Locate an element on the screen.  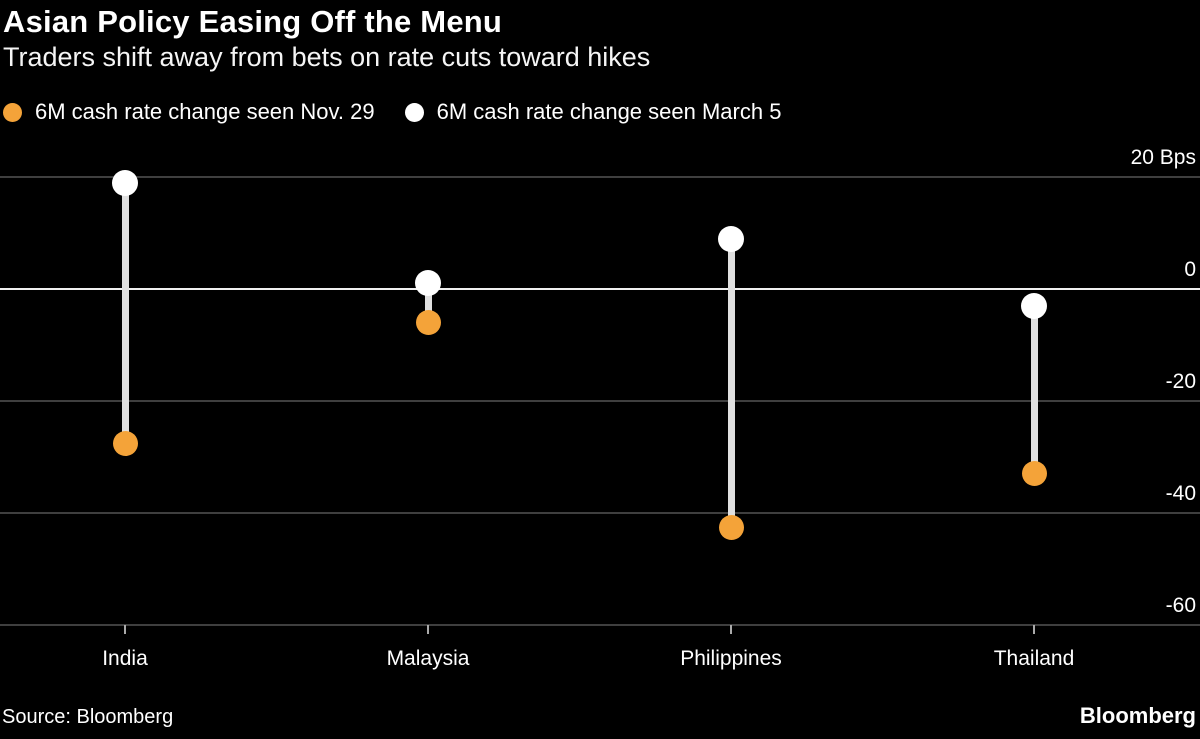
legend-label-march5: 6M cash rate change seen March 5 is located at coordinates (609, 111).